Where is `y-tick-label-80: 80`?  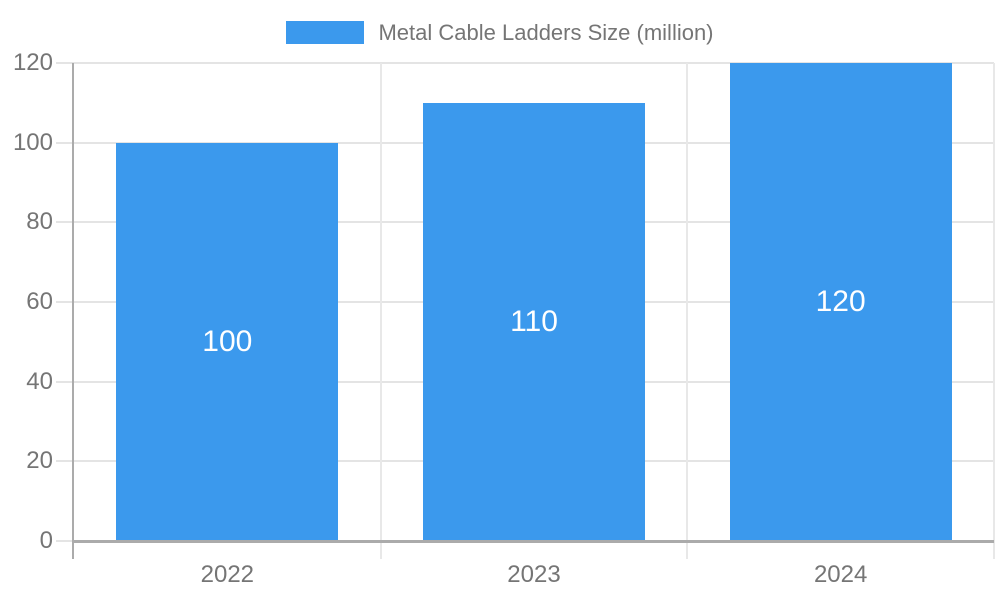 y-tick-label-80: 80 is located at coordinates (39, 222).